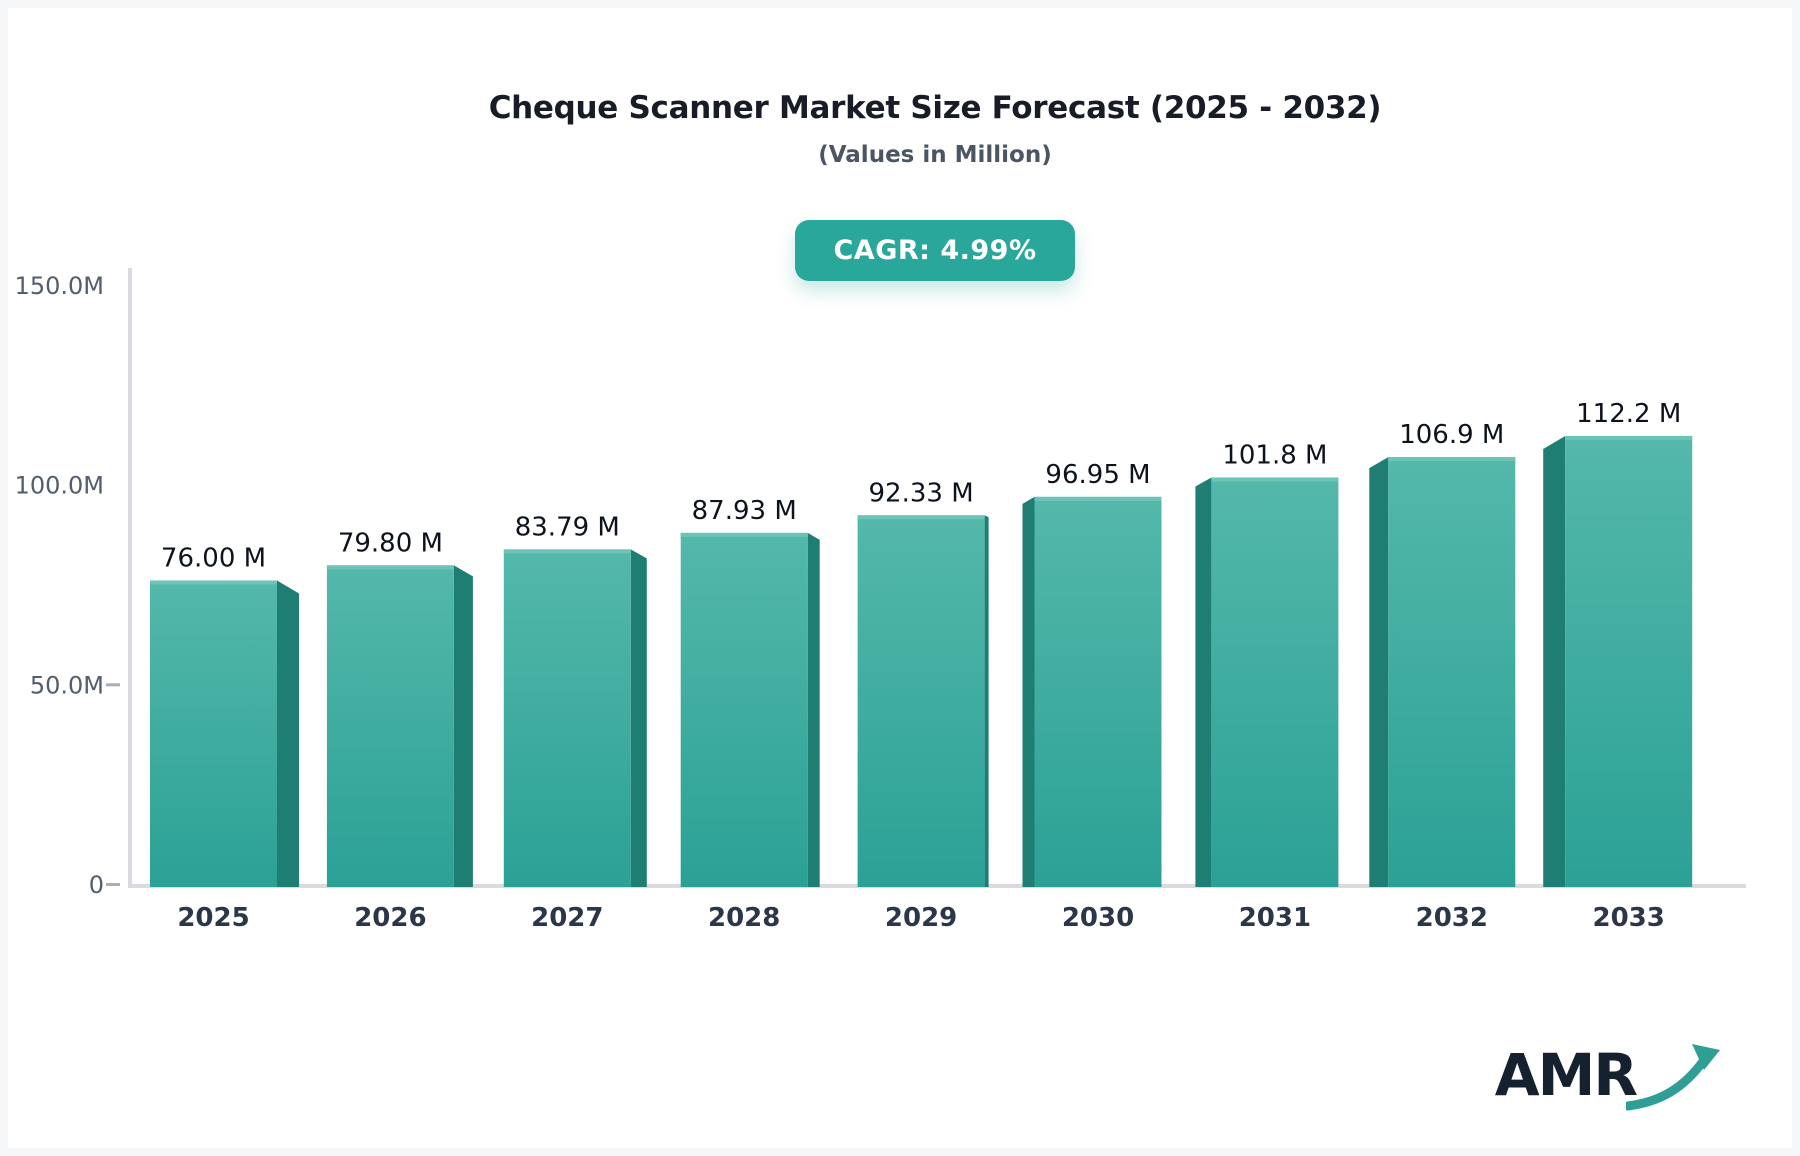 The image size is (1800, 1156). Describe the element at coordinates (935, 155) in the screenshot. I see `chart-subtitle: (Values in Million)` at that location.